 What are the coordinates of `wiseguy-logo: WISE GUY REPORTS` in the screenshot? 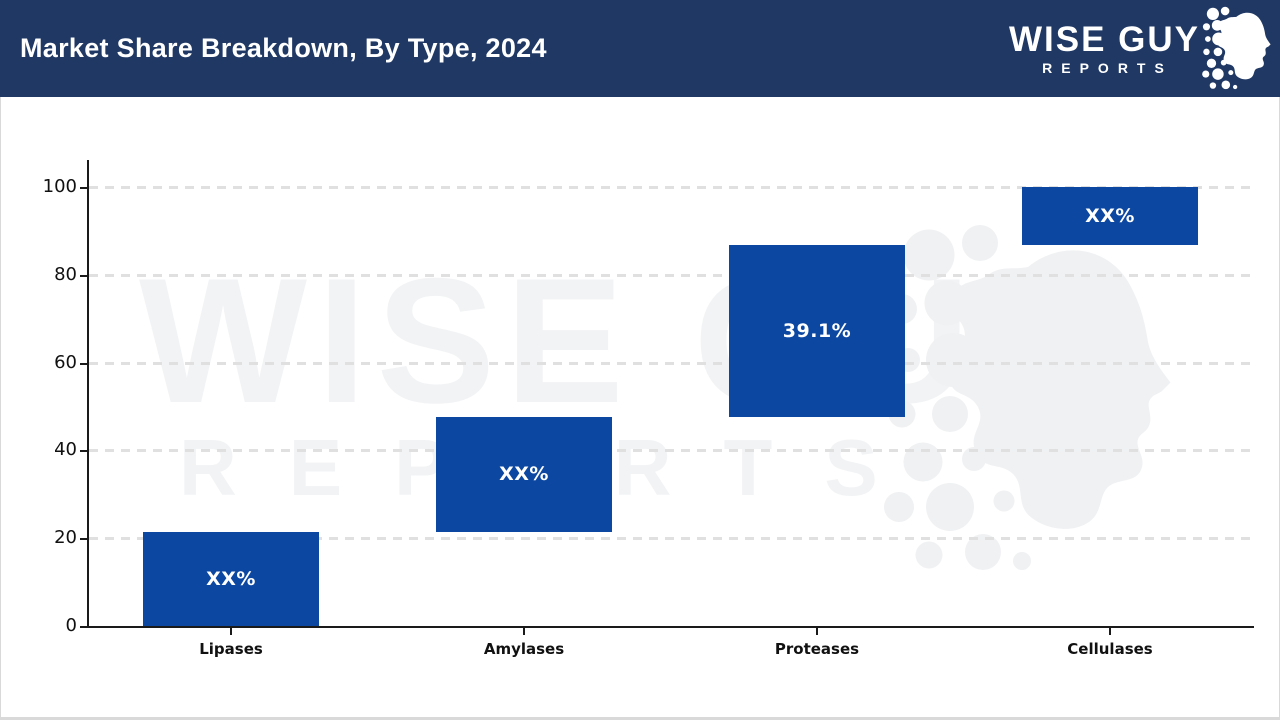 It's located at (1141, 49).